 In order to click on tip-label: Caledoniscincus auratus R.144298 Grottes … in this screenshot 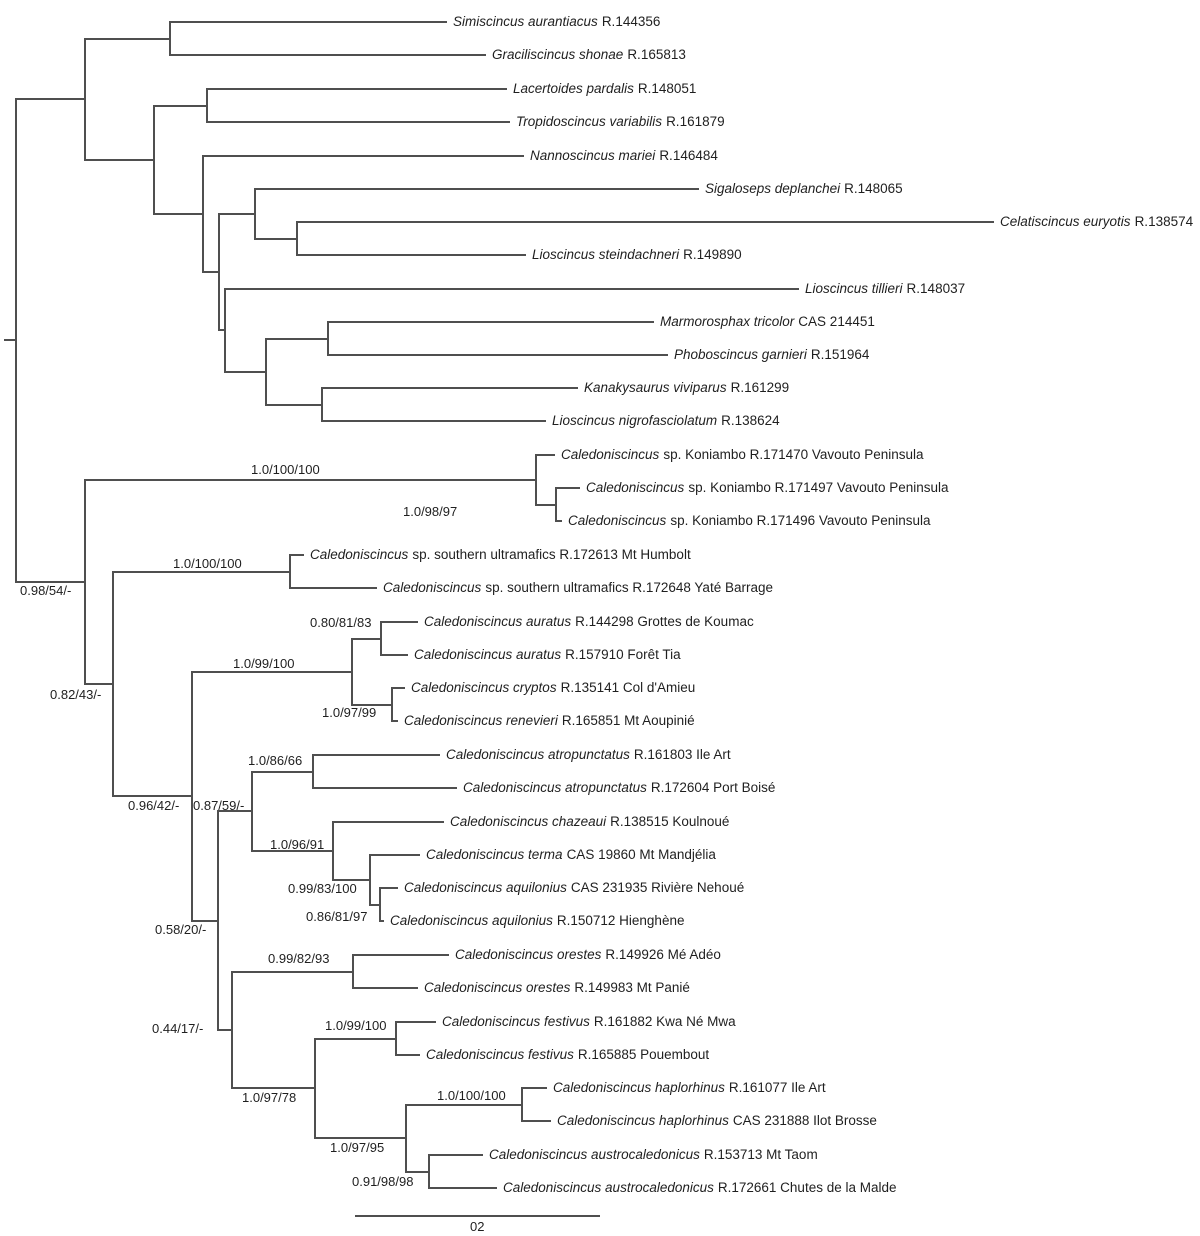, I will do `click(589, 622)`.